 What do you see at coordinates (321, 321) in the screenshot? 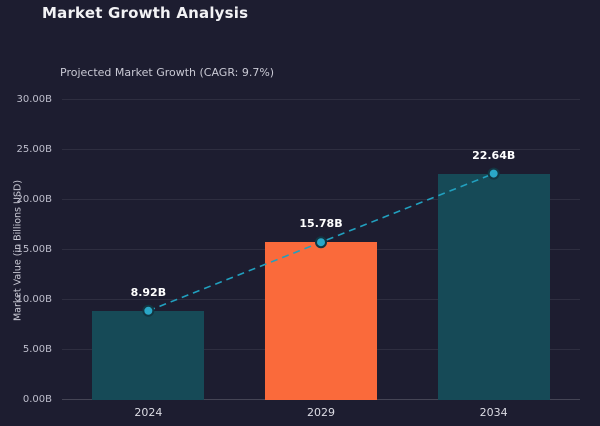
I see `bar-2029` at bounding box center [321, 321].